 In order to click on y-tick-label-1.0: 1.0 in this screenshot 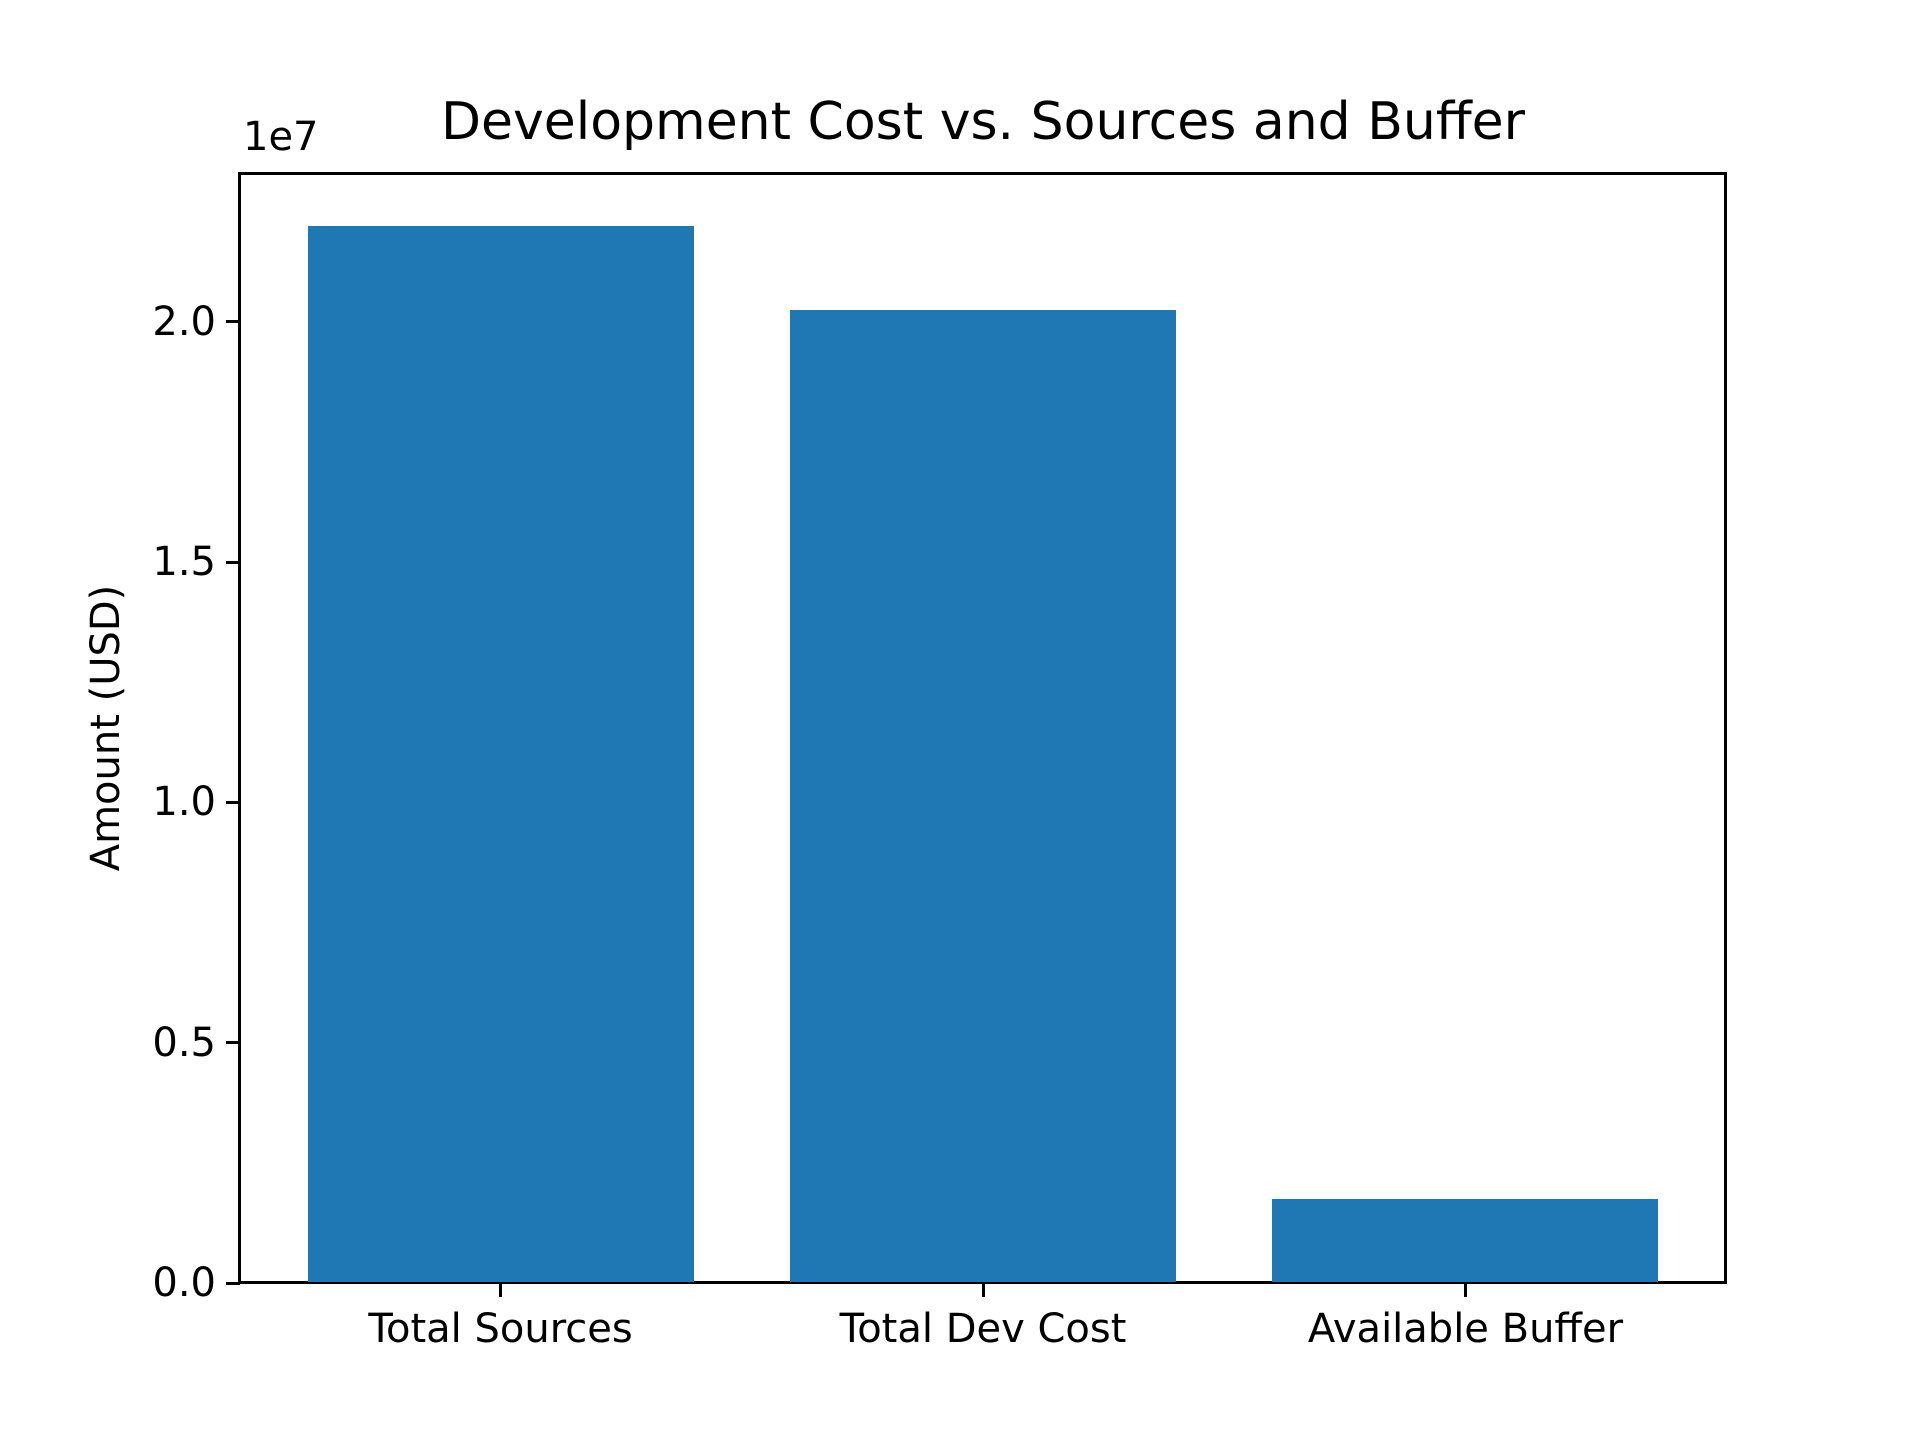, I will do `click(184, 802)`.